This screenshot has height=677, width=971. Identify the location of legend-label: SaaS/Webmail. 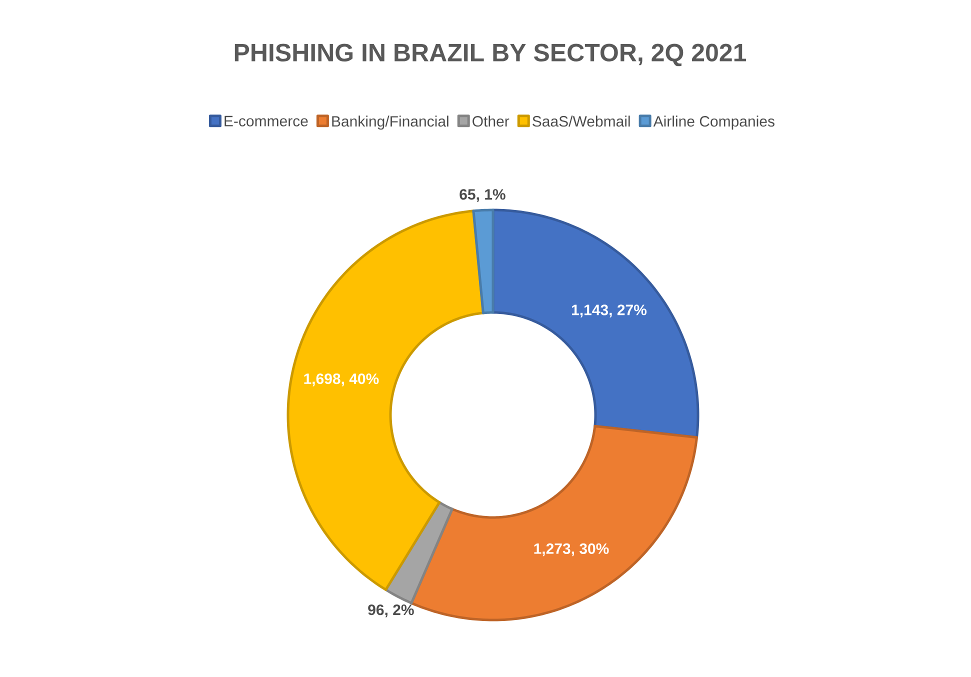
(581, 121).